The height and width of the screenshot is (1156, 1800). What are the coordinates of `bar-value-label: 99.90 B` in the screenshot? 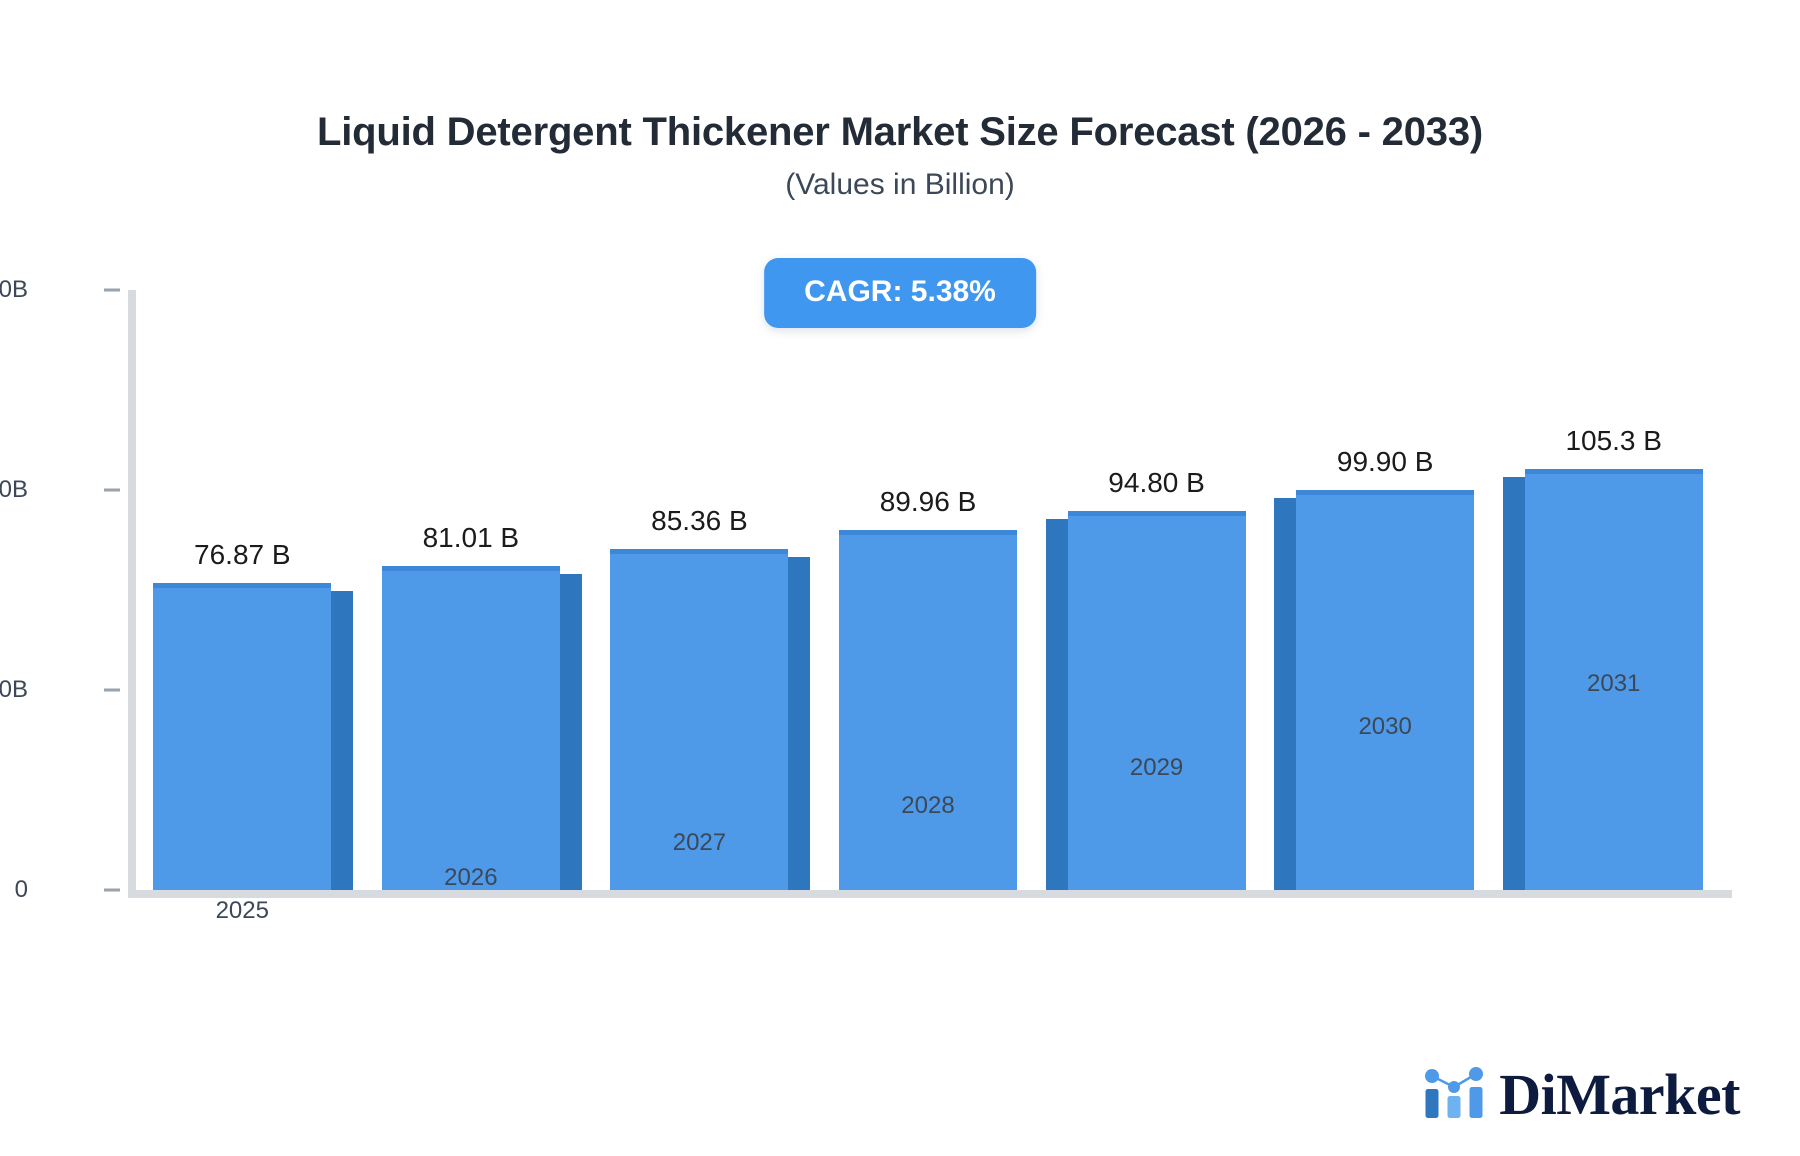 It's located at (1385, 462).